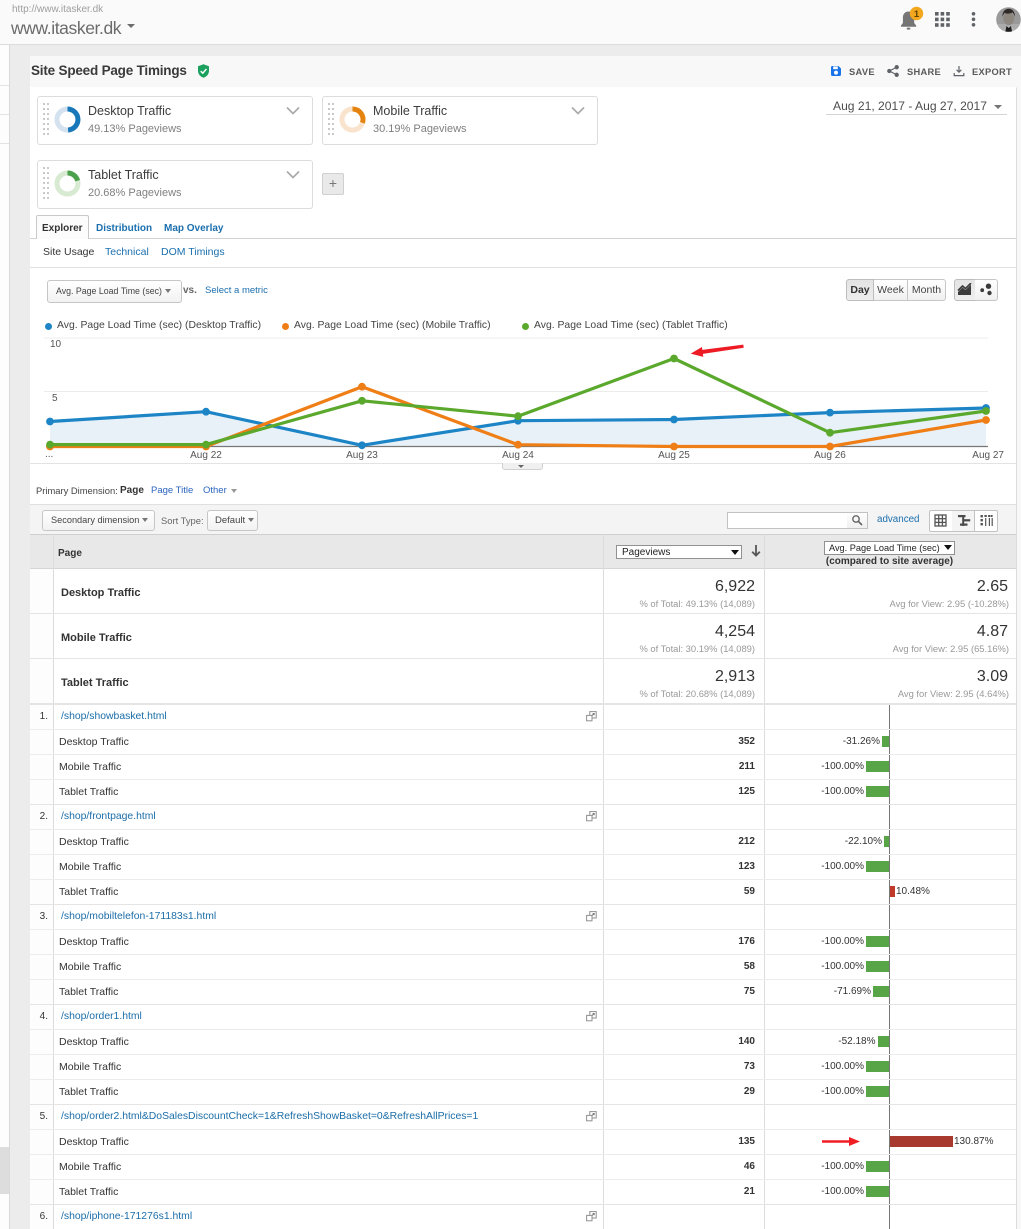 Image resolution: width=1021 pixels, height=1229 pixels. Describe the element at coordinates (917, 14) in the screenshot. I see `svg-text: 1` at that location.